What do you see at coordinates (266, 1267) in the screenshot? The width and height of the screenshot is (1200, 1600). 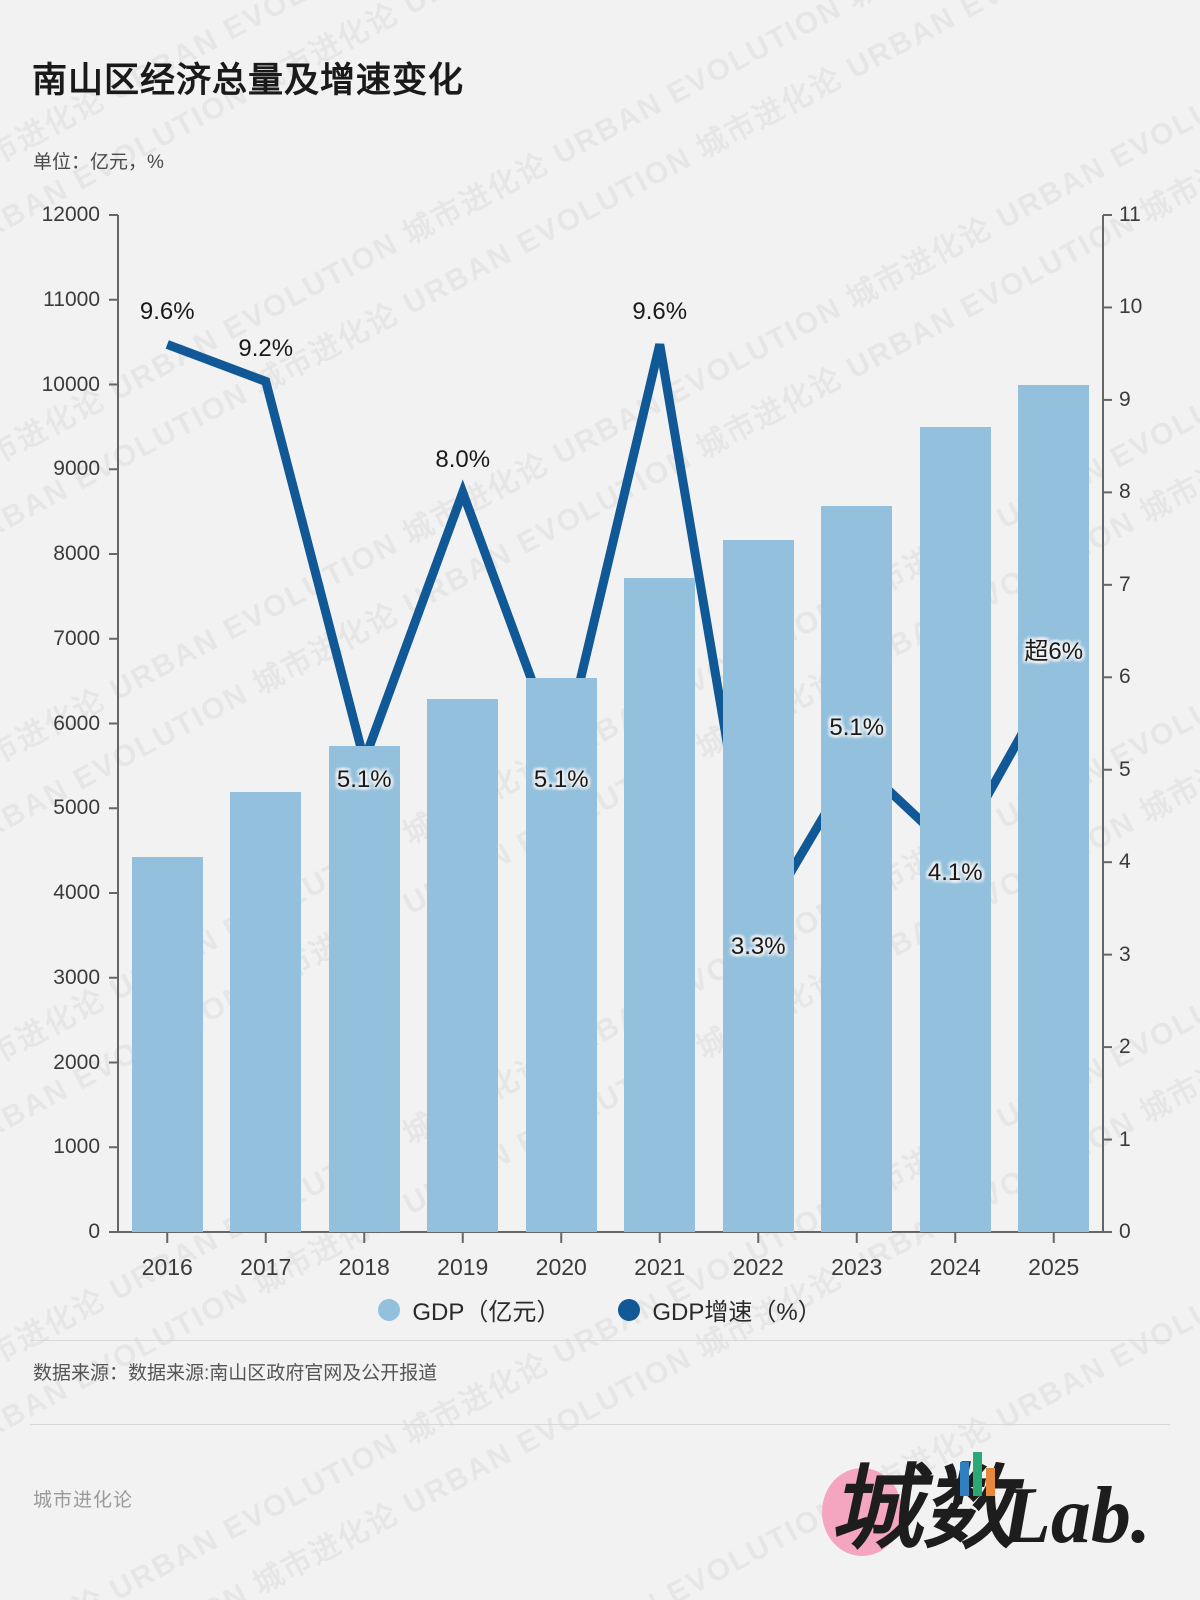 I see `x-axis-label: 2017` at bounding box center [266, 1267].